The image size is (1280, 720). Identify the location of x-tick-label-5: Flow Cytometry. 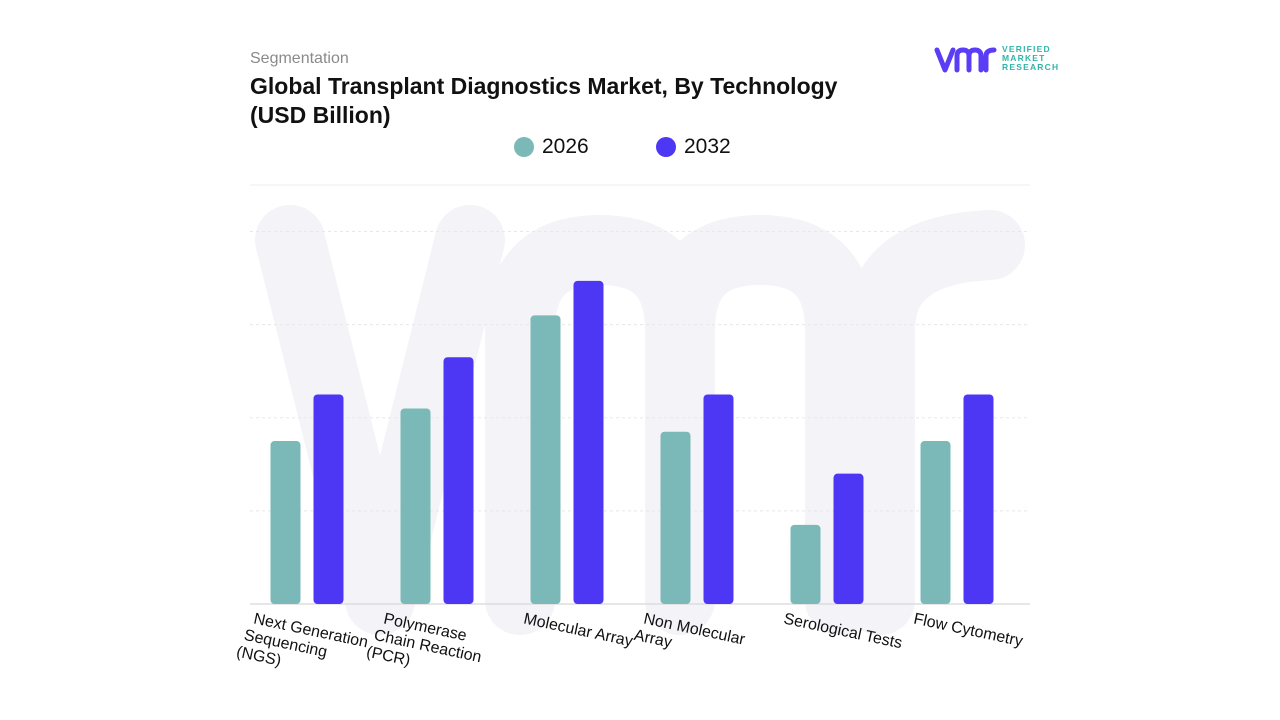
(968, 631).